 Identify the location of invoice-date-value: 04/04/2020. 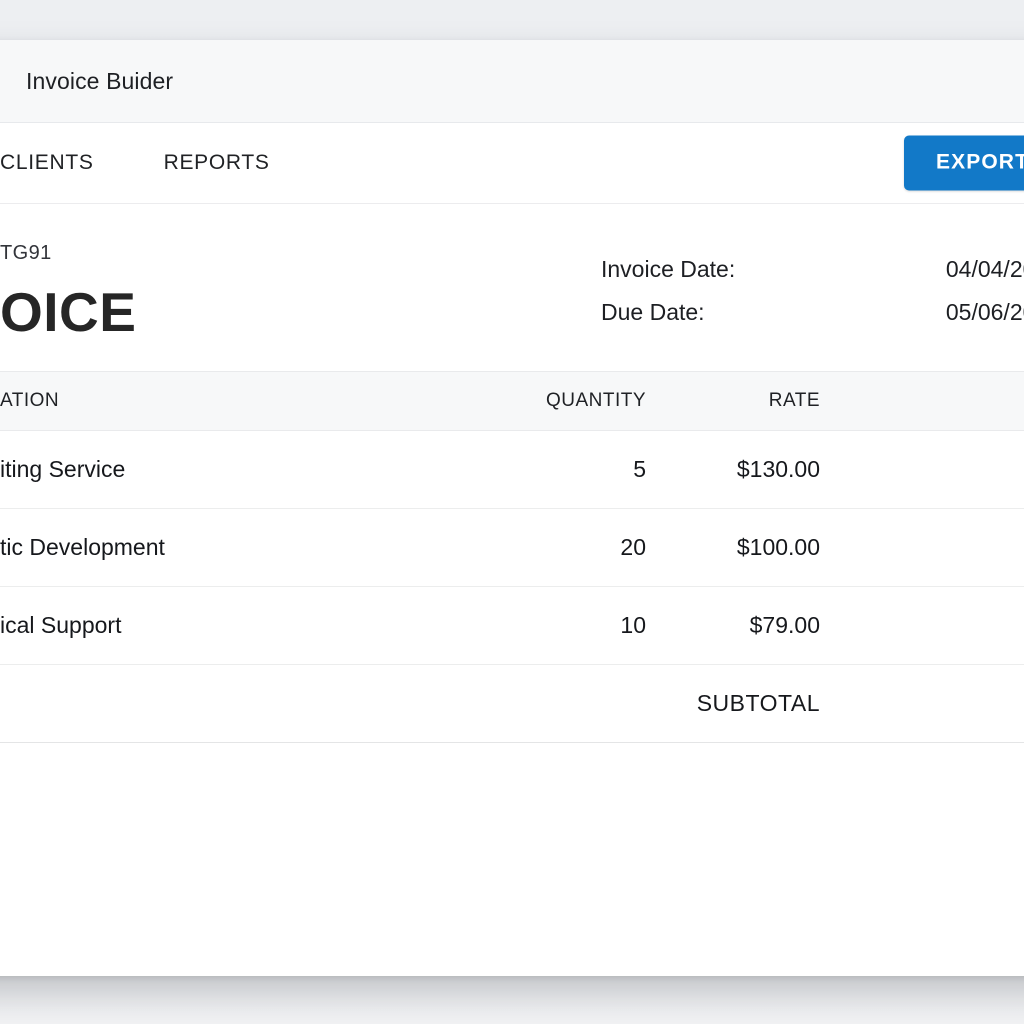
(984, 269).